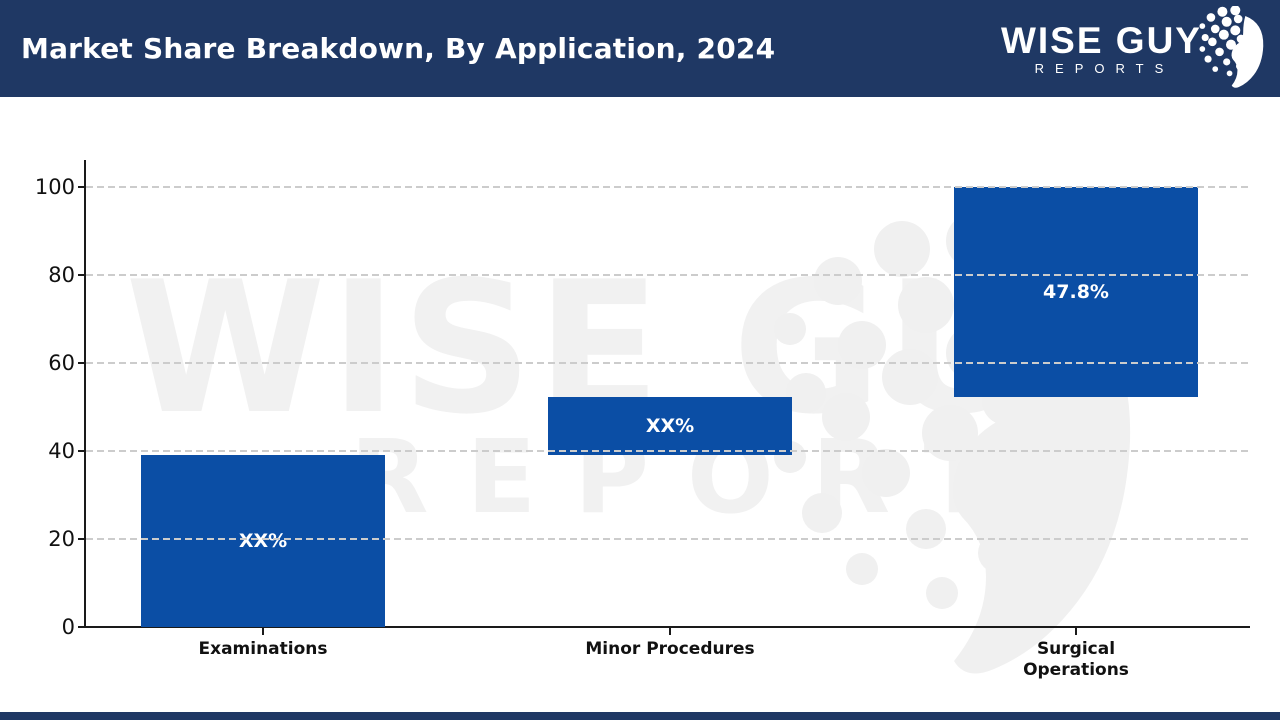  I want to click on wise-guy-logo: WISE GUY REPORTS, so click(1134, 48).